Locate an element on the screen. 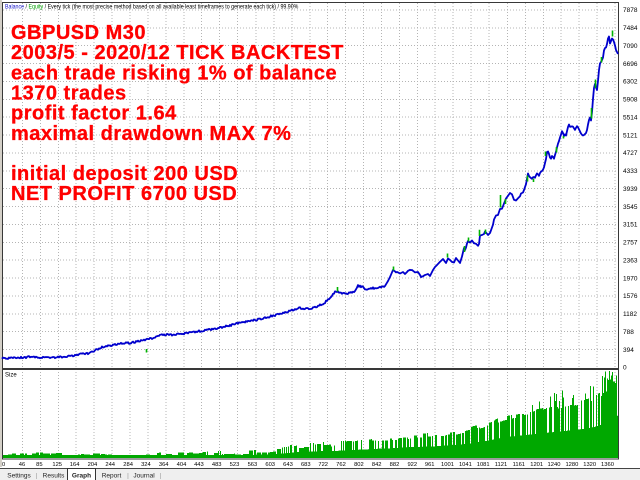  svg-text: 7878 is located at coordinates (630, 10).